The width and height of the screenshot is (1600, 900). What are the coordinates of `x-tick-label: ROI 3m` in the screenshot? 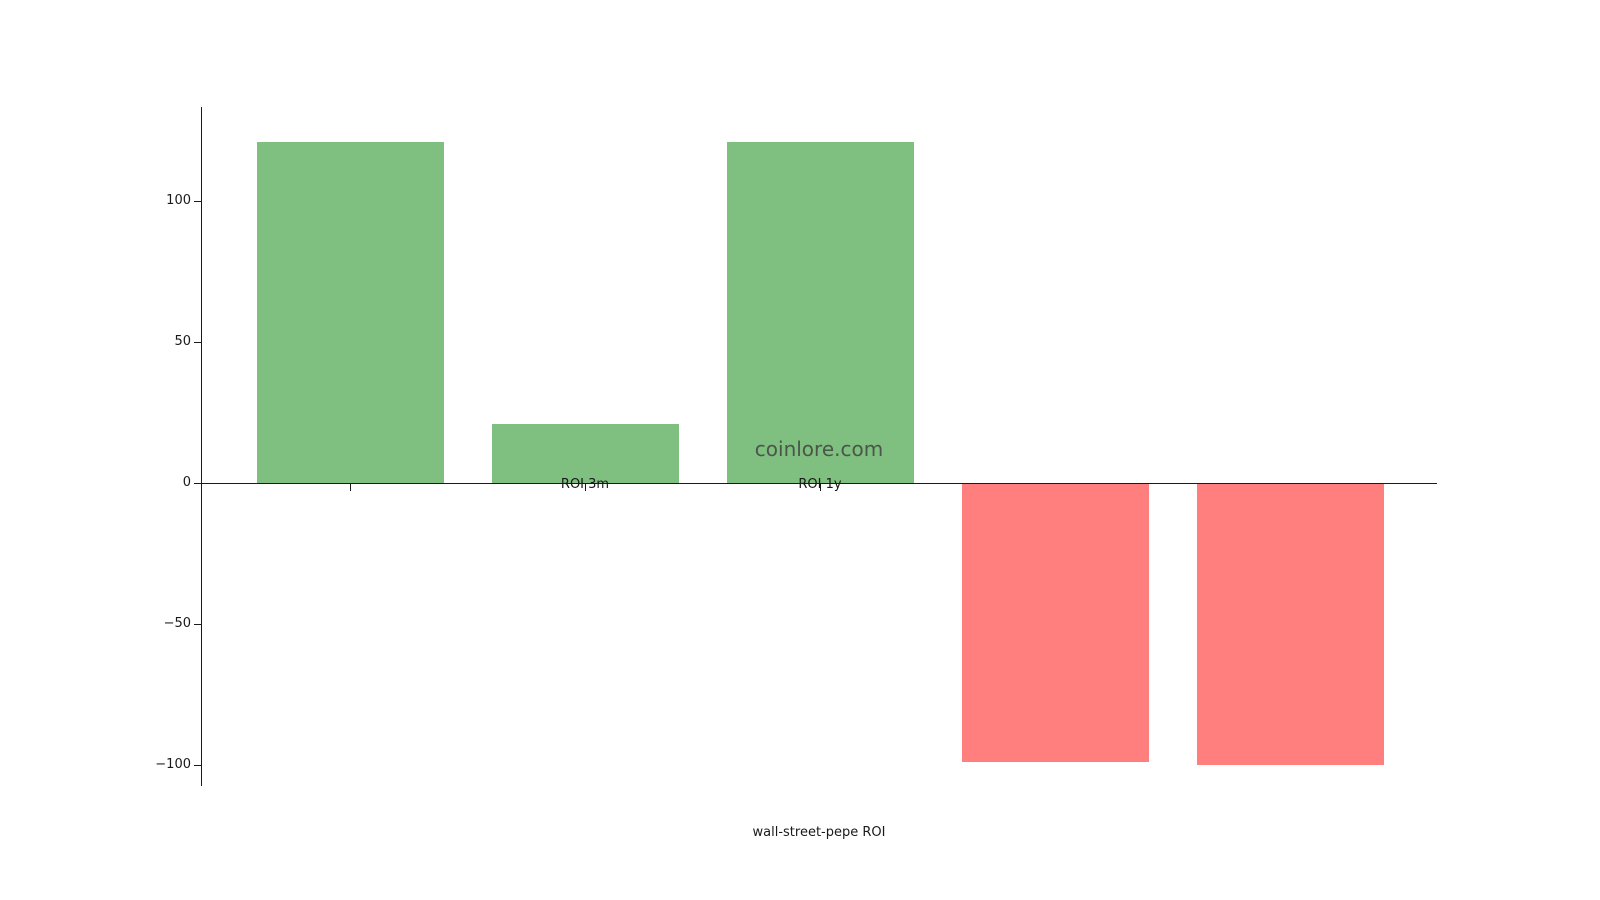 It's located at (585, 484).